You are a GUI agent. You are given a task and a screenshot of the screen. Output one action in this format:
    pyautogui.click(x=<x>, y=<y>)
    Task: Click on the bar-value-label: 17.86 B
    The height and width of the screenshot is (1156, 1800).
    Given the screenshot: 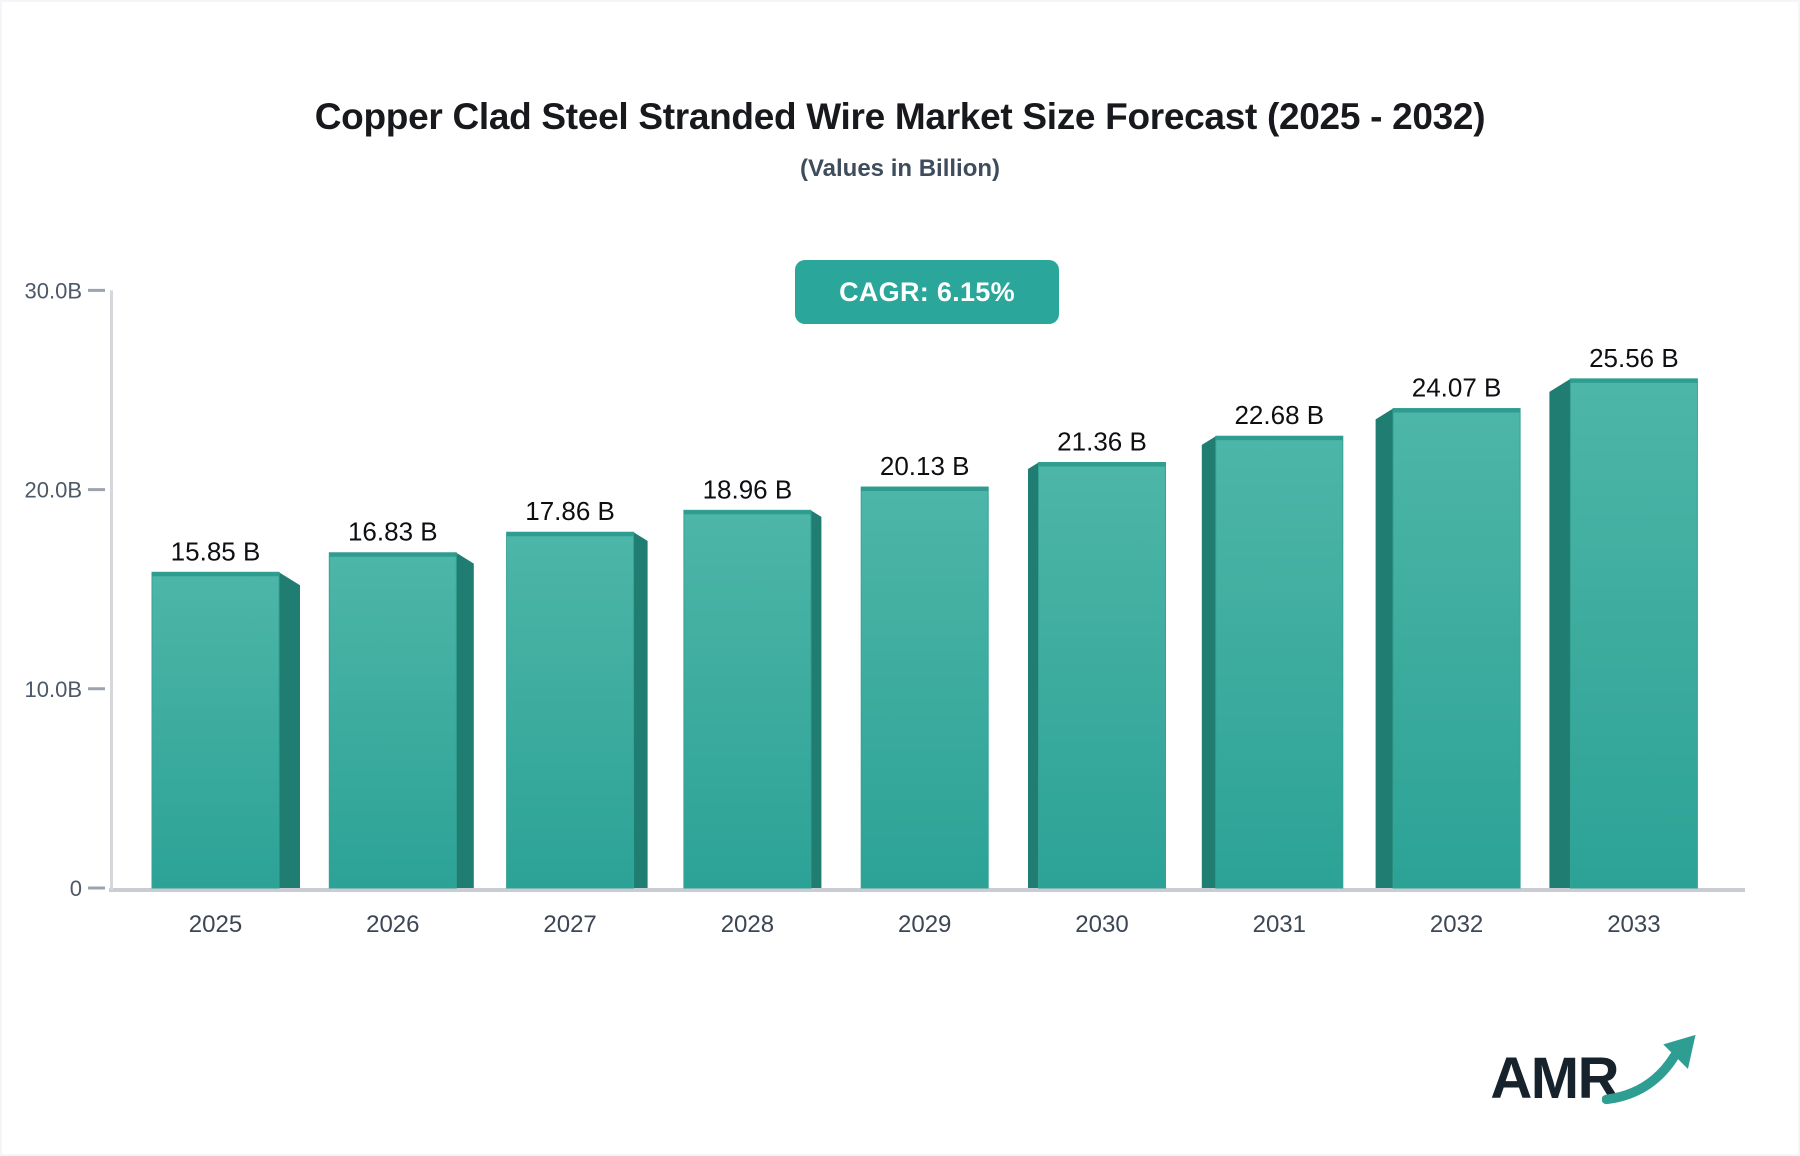 What is the action you would take?
    pyautogui.click(x=570, y=511)
    